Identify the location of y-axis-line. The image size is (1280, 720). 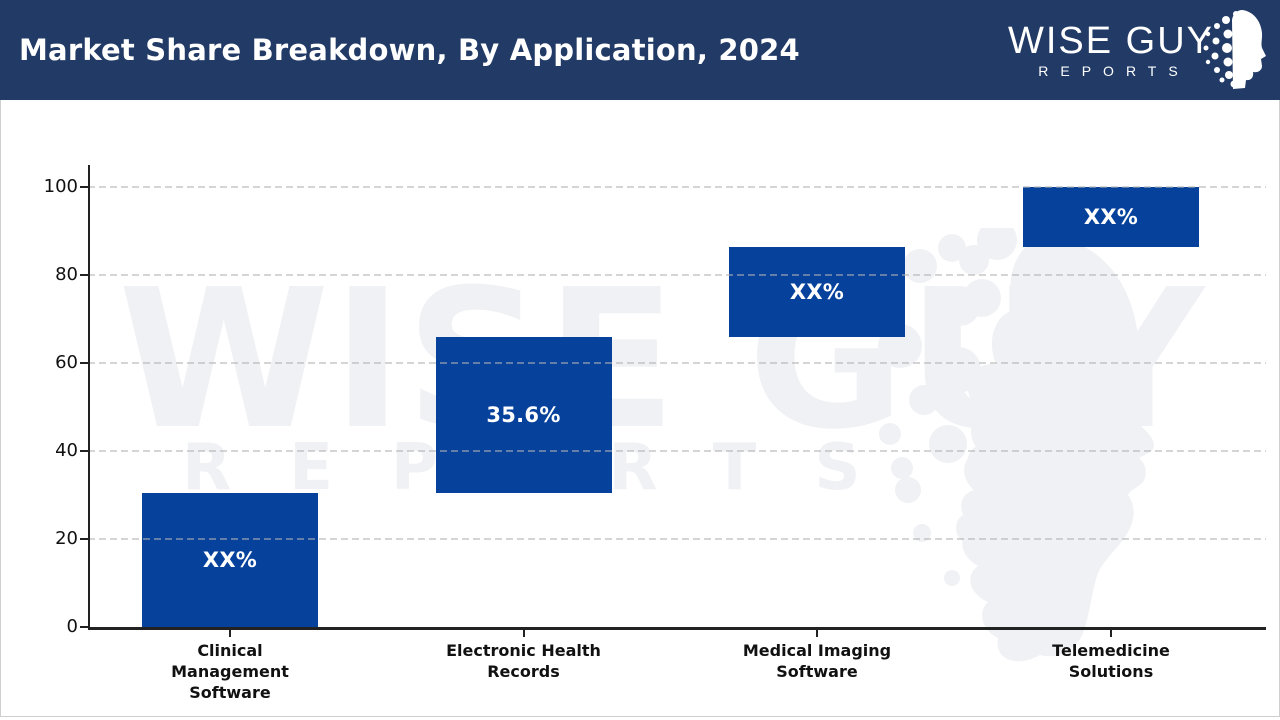
(89, 397).